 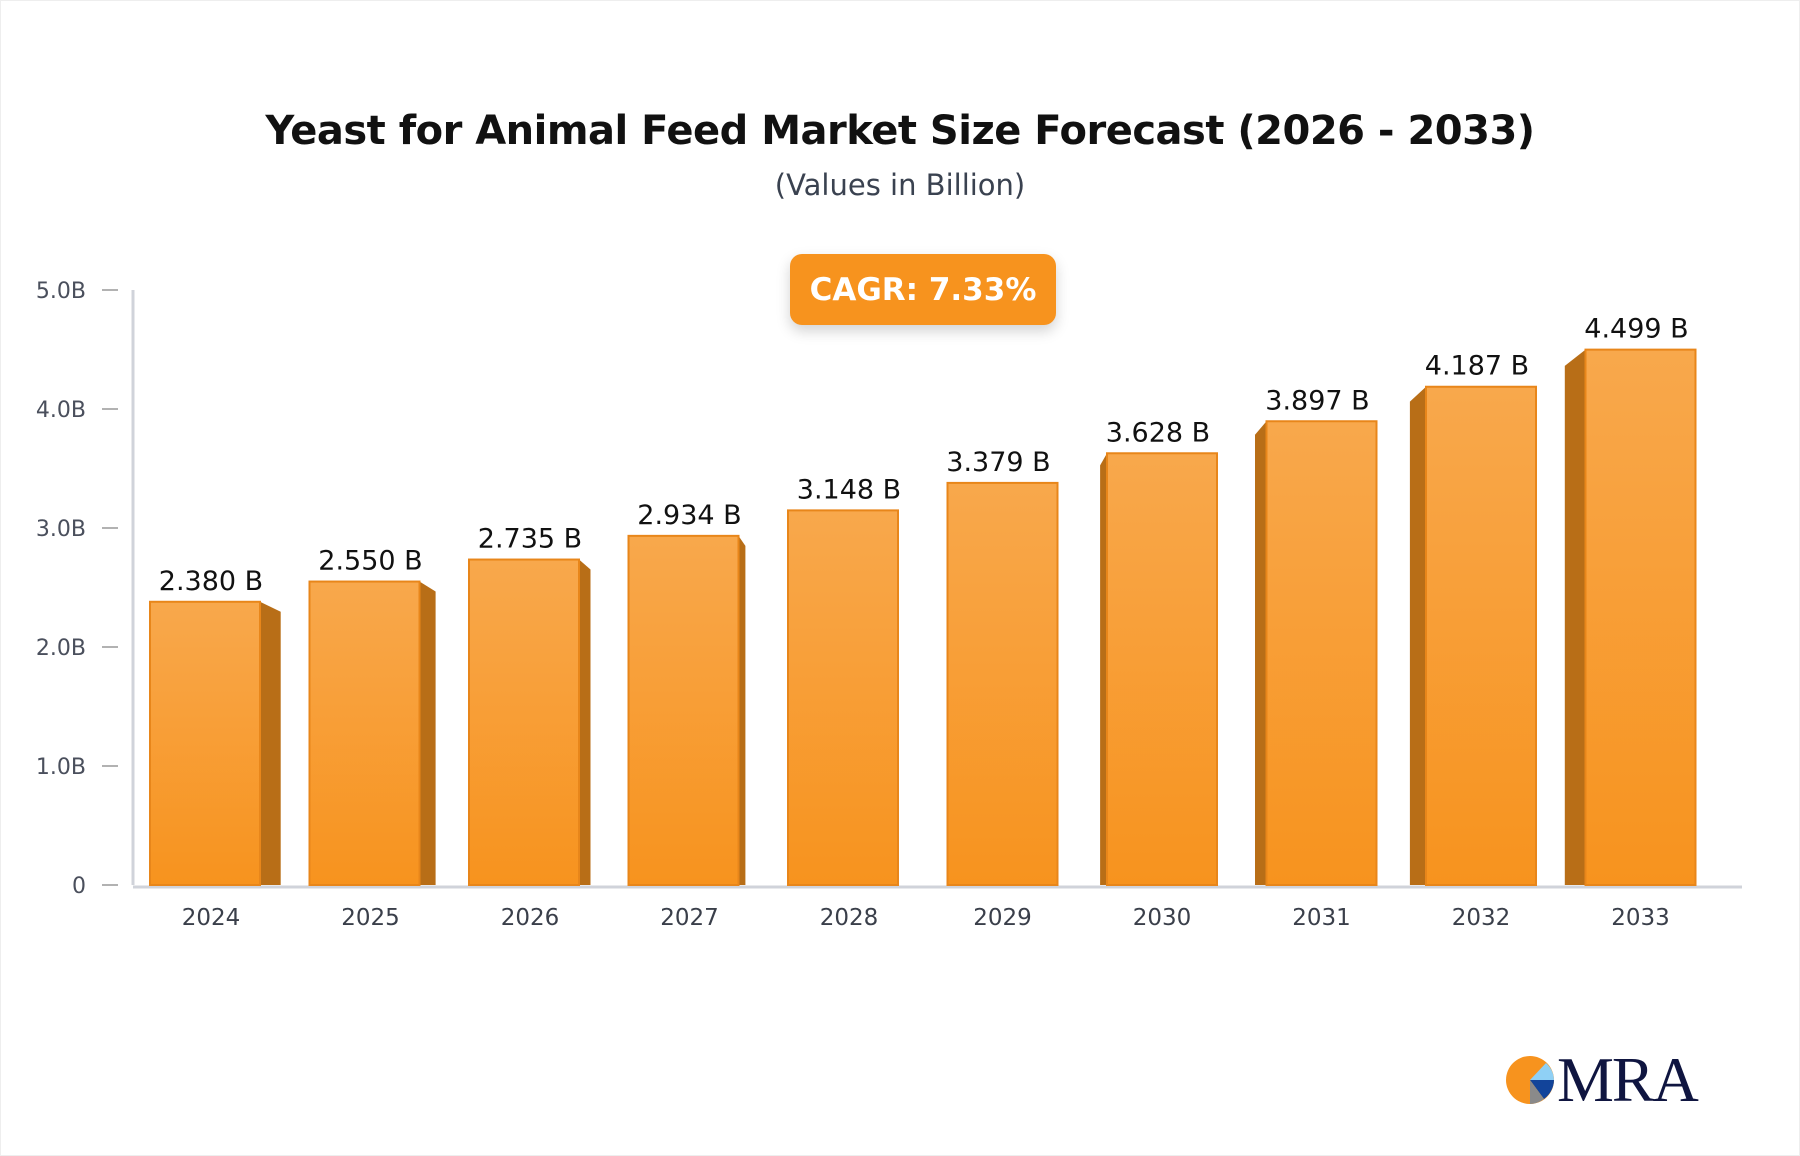 What do you see at coordinates (61, 529) in the screenshot?
I see `y-tick-label: 3.0B` at bounding box center [61, 529].